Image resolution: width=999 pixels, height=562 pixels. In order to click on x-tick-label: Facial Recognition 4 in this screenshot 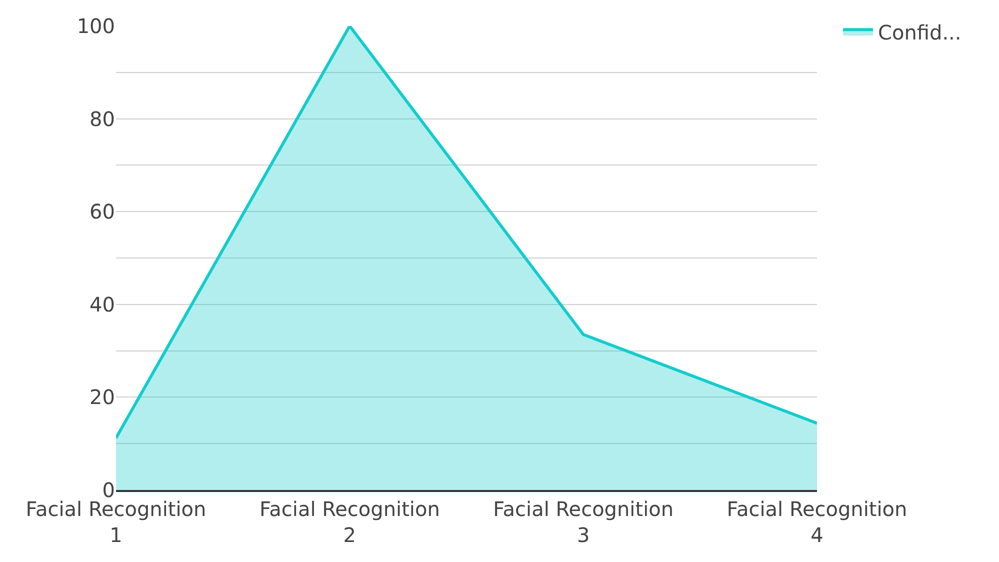, I will do `click(817, 522)`.